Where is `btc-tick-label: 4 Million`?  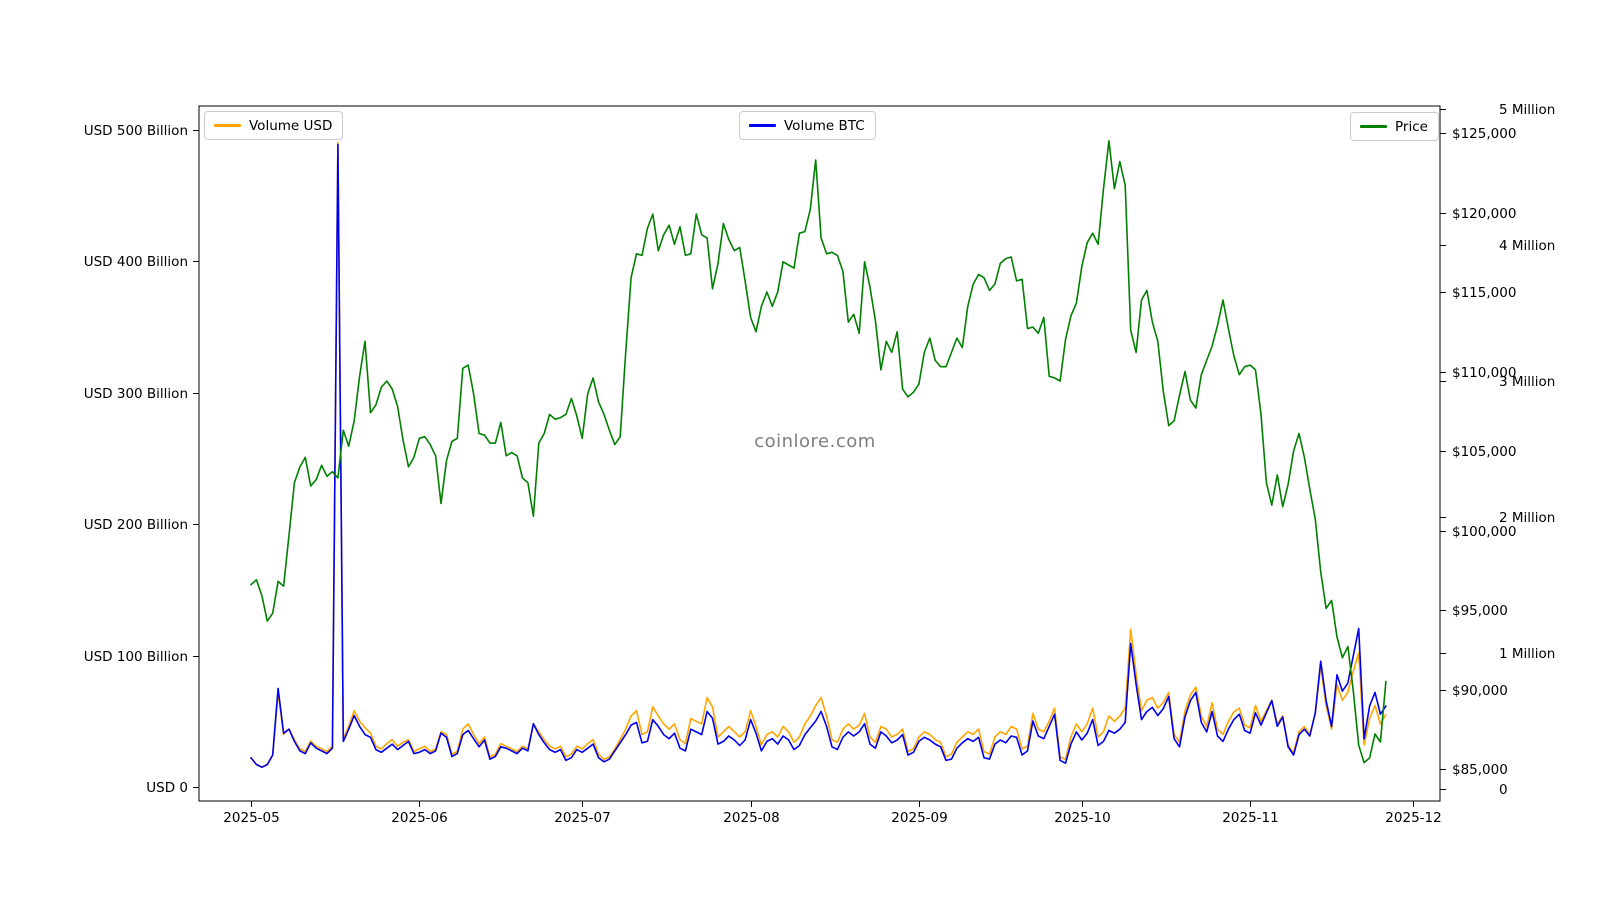
btc-tick-label: 4 Million is located at coordinates (1527, 246).